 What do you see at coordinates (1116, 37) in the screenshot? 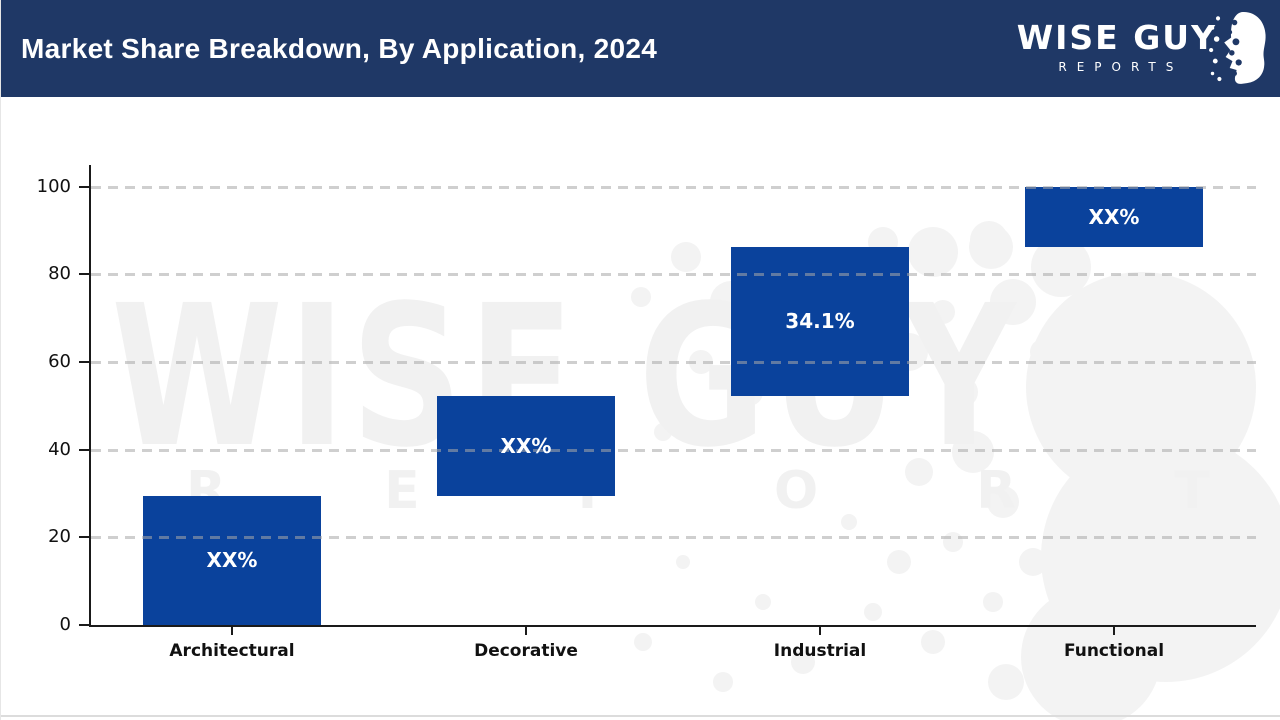
I see `logo-name: WISE GUY` at bounding box center [1116, 37].